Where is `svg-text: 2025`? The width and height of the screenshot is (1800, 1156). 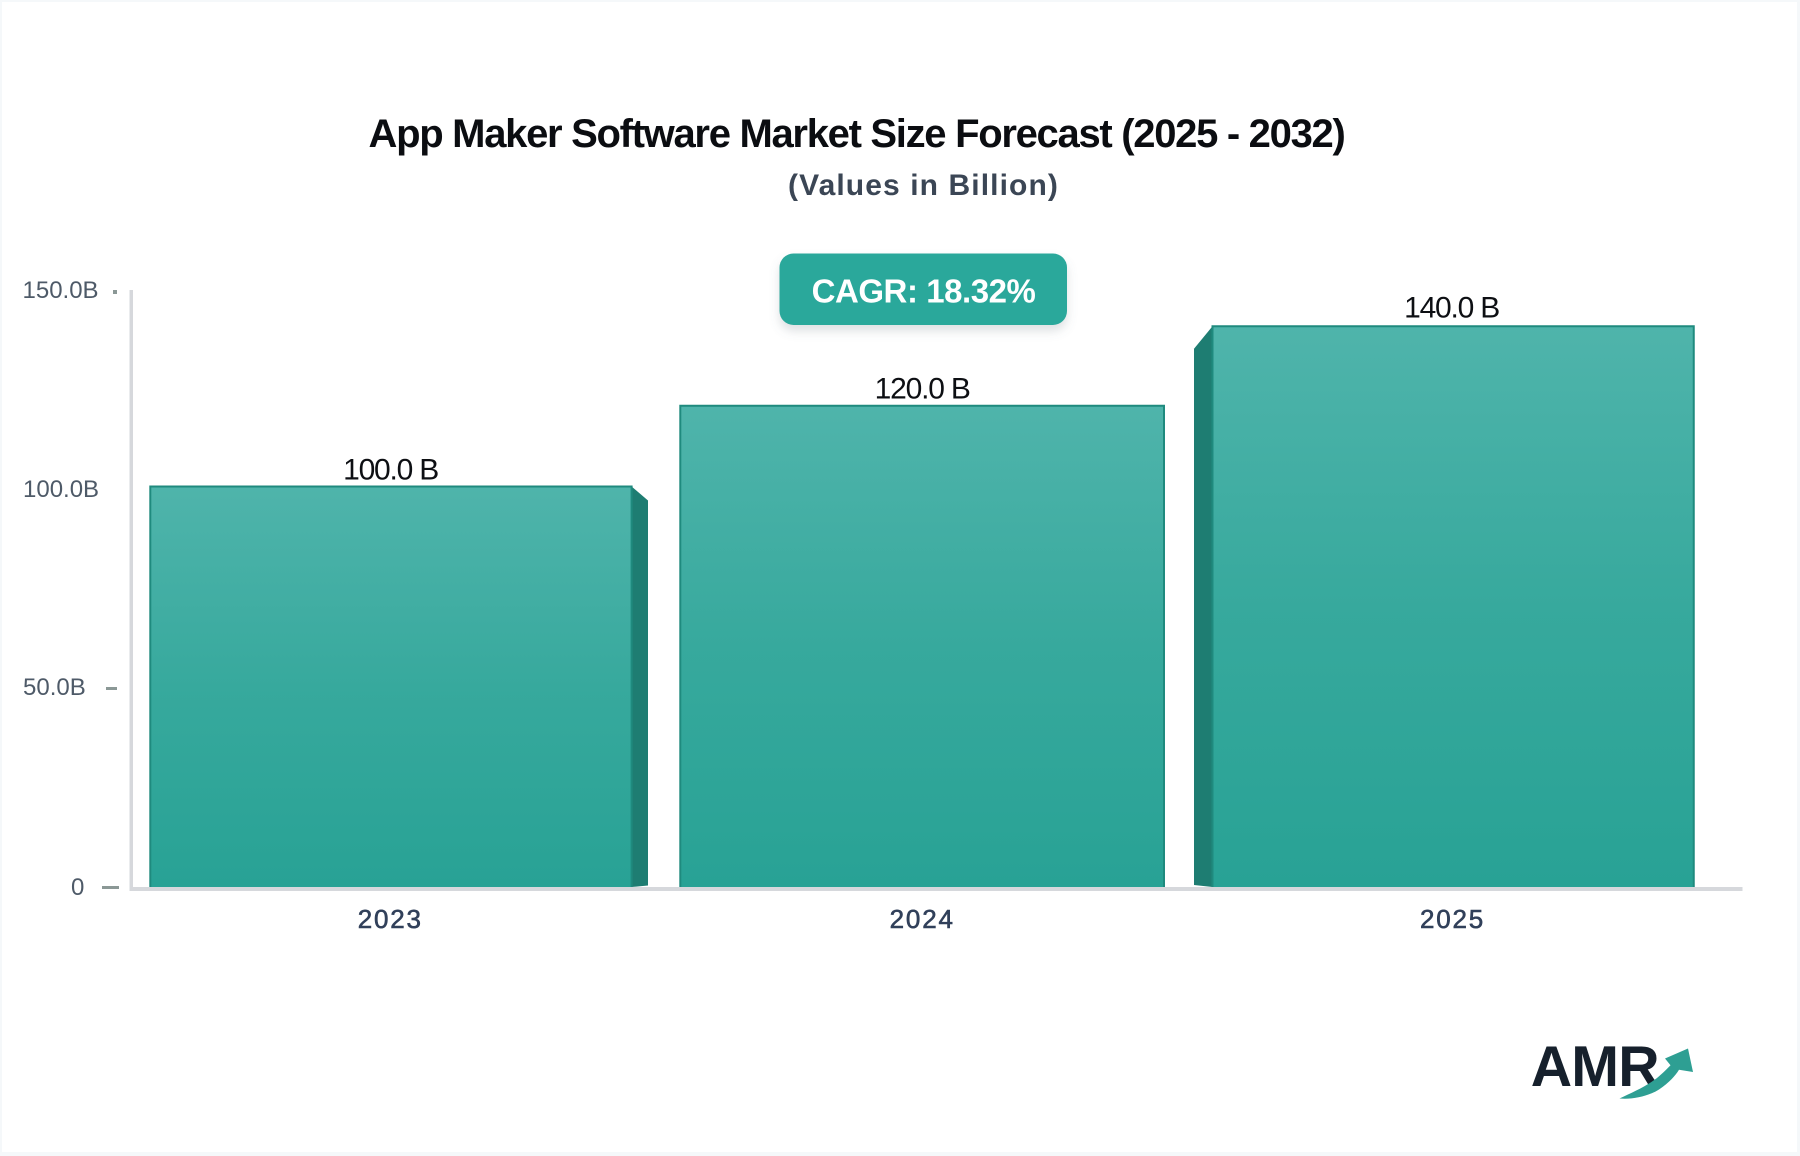
svg-text: 2025 is located at coordinates (1452, 919).